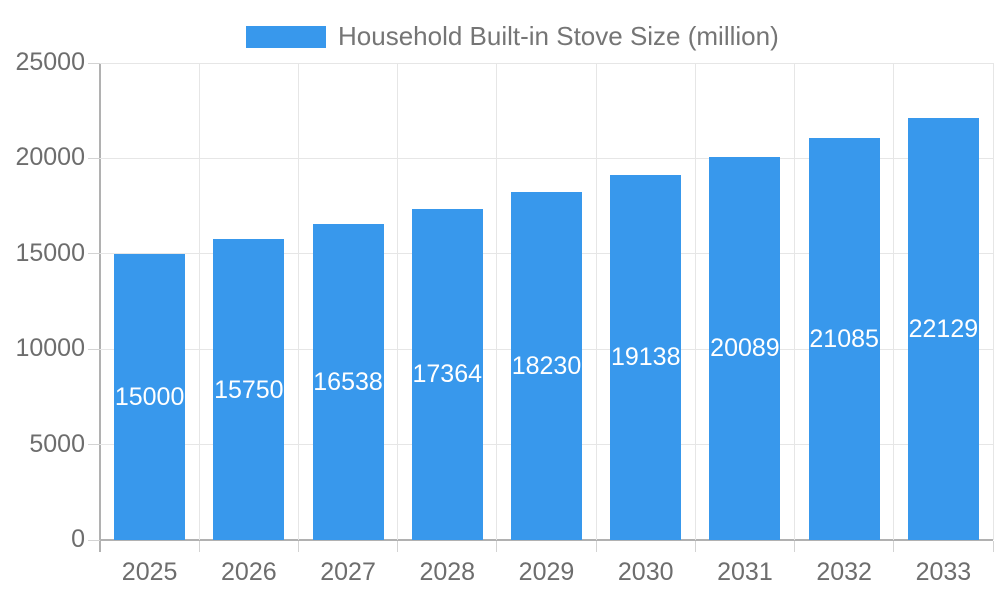 This screenshot has height=600, width=1000. I want to click on y-axis-tick-label: 25000, so click(50, 62).